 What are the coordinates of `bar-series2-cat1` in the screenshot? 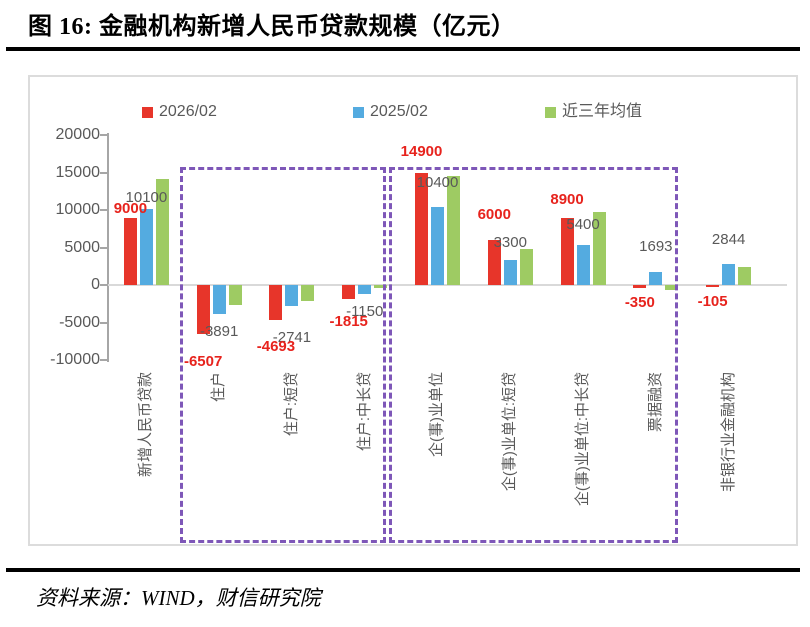 It's located at (235, 295).